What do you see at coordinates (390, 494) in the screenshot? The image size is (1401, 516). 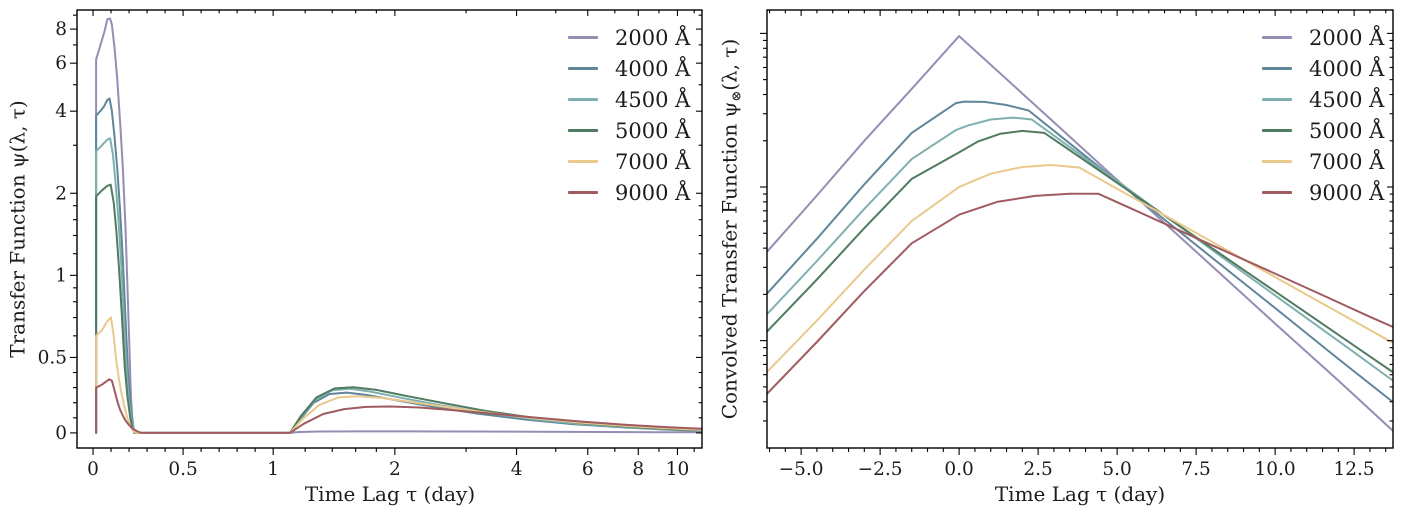 I see `left-x-axis-label: Time Lag τ (day)` at bounding box center [390, 494].